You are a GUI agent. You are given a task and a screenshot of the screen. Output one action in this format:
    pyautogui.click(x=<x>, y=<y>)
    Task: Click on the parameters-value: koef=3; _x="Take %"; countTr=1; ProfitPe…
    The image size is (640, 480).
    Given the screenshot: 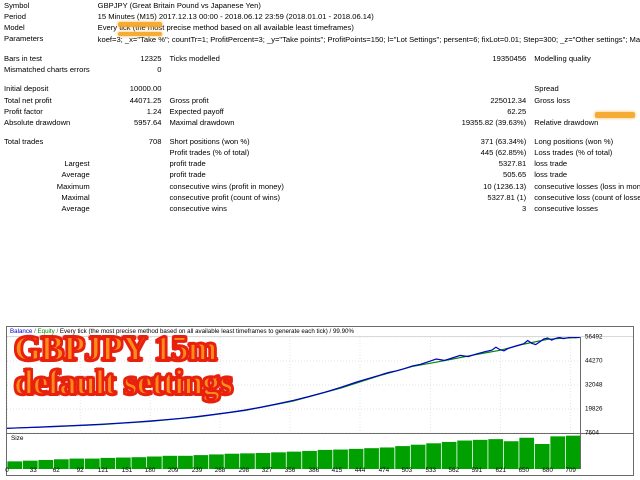 What is the action you would take?
    pyautogui.click(x=368, y=40)
    